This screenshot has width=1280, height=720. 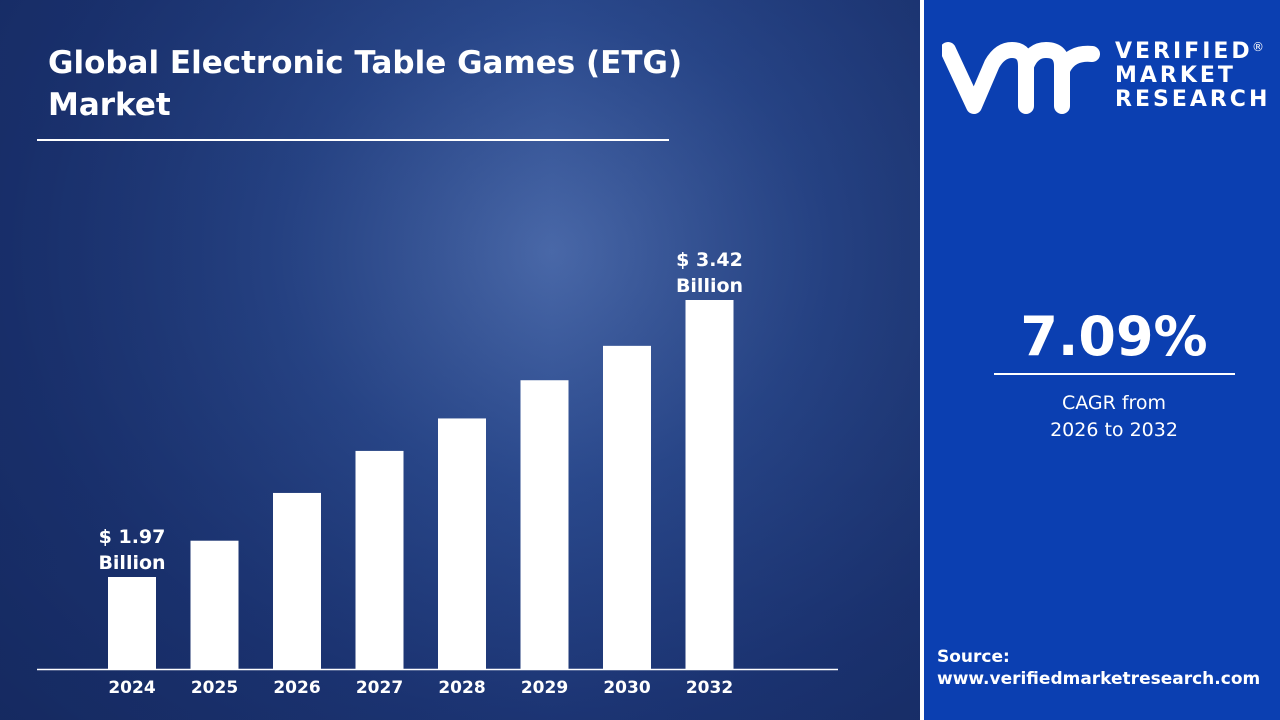 I want to click on divider, so click(x=922, y=360).